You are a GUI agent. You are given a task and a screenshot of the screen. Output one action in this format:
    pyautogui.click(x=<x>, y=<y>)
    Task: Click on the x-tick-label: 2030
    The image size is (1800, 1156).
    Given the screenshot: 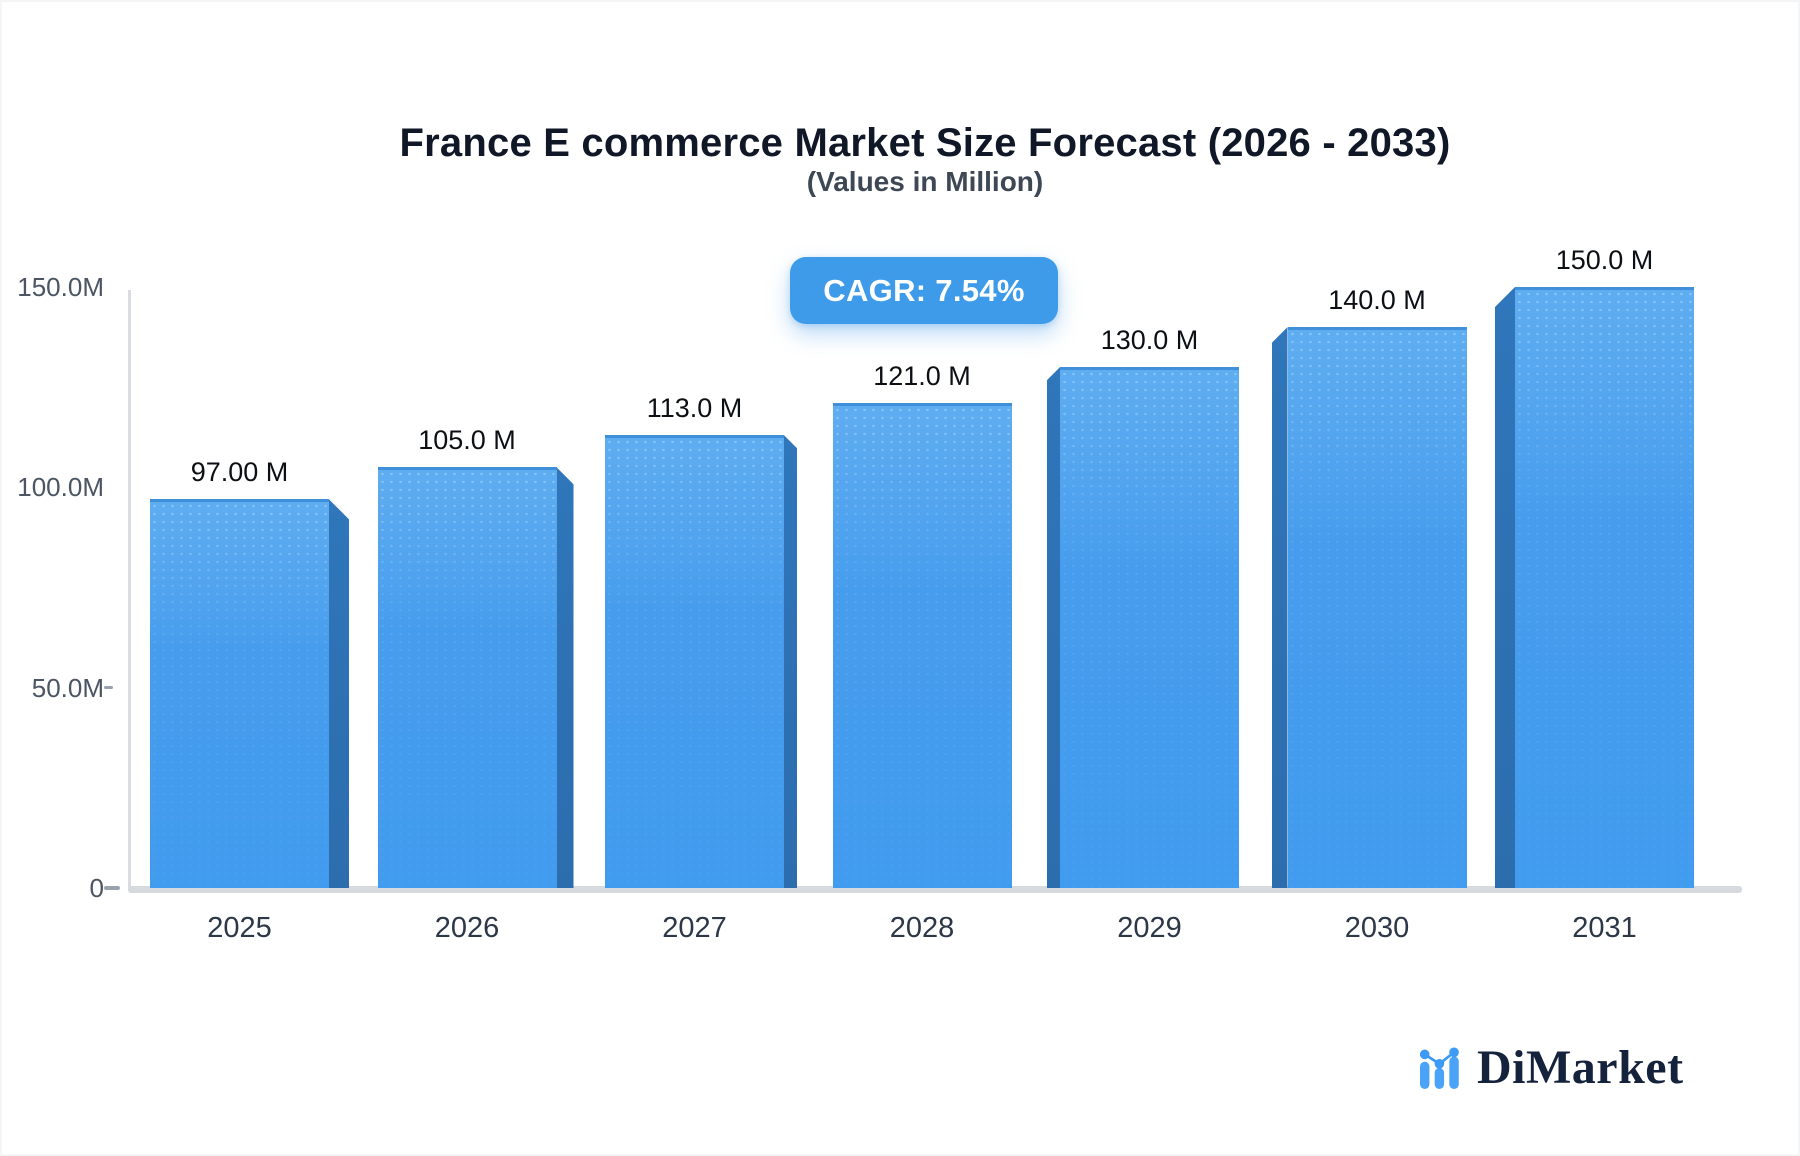 What is the action you would take?
    pyautogui.click(x=1377, y=928)
    